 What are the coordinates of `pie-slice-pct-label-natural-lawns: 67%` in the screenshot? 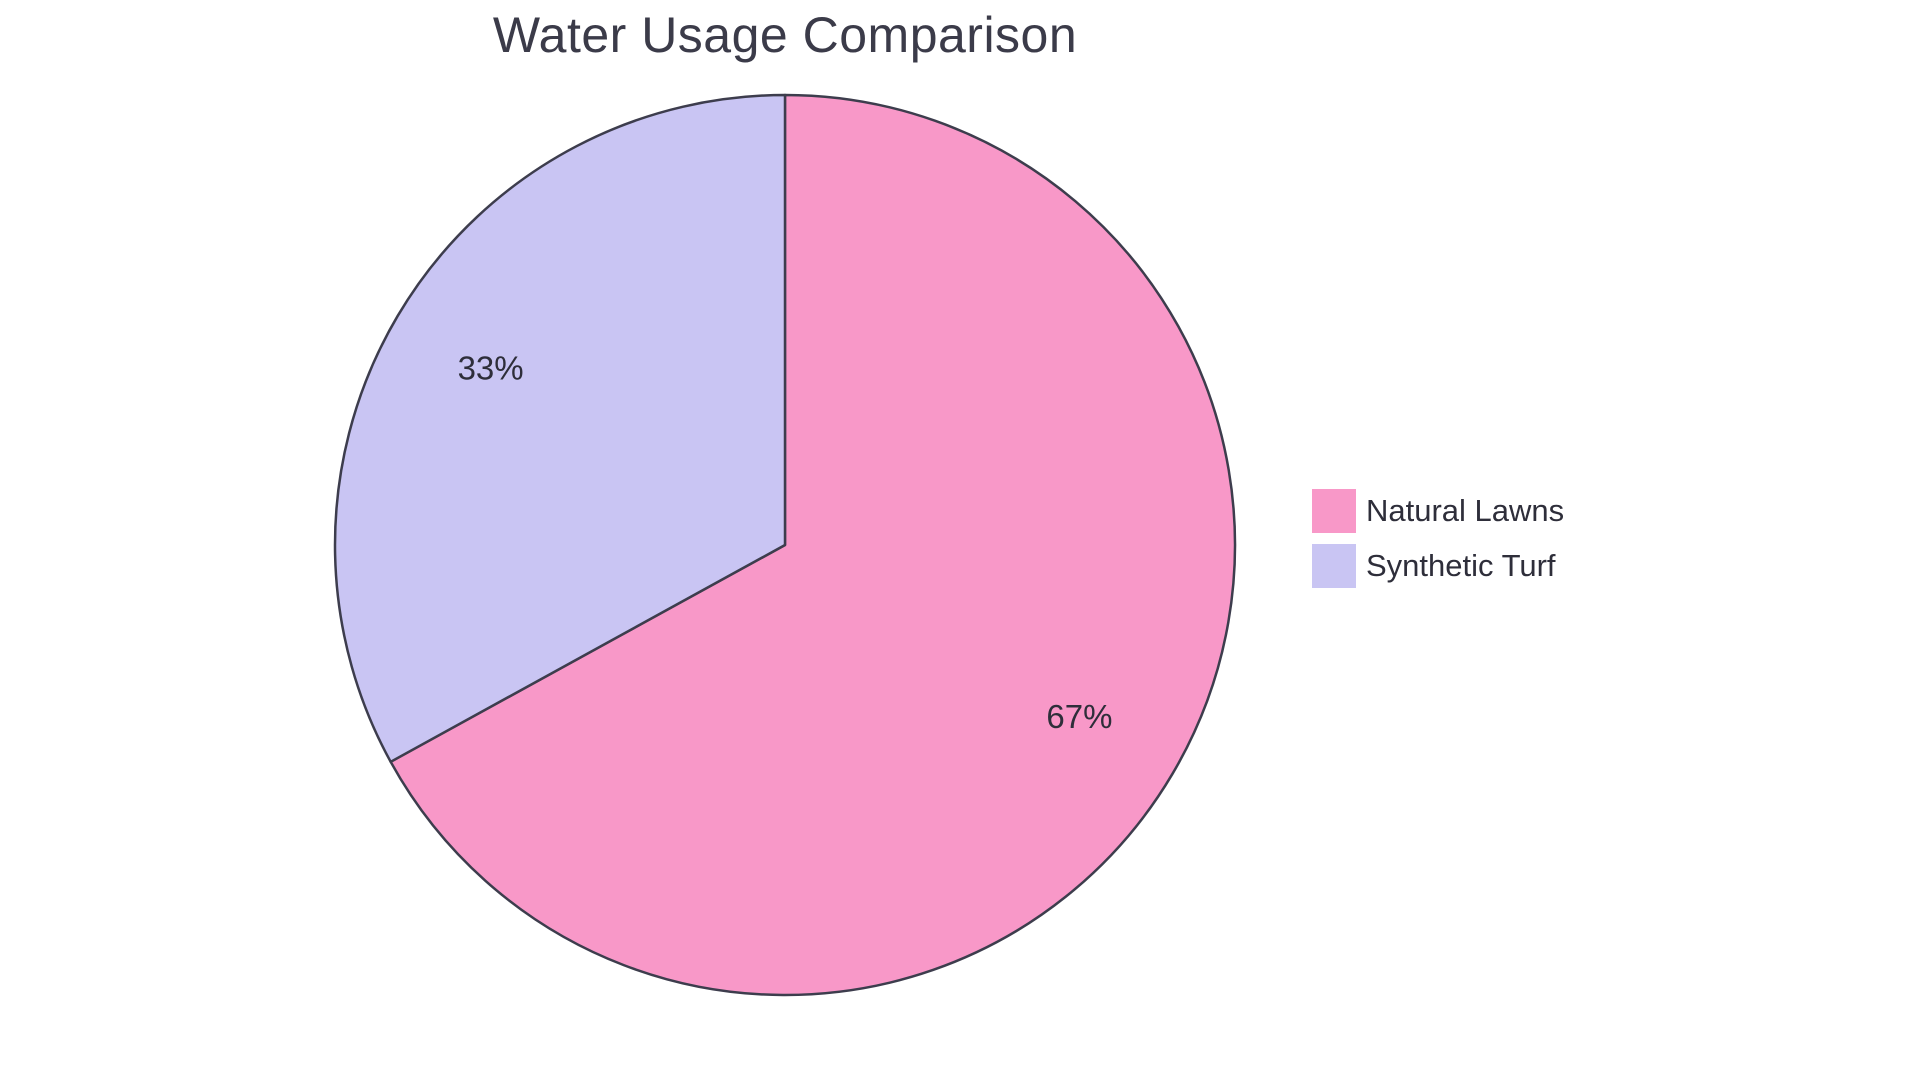 It's located at (1079, 716).